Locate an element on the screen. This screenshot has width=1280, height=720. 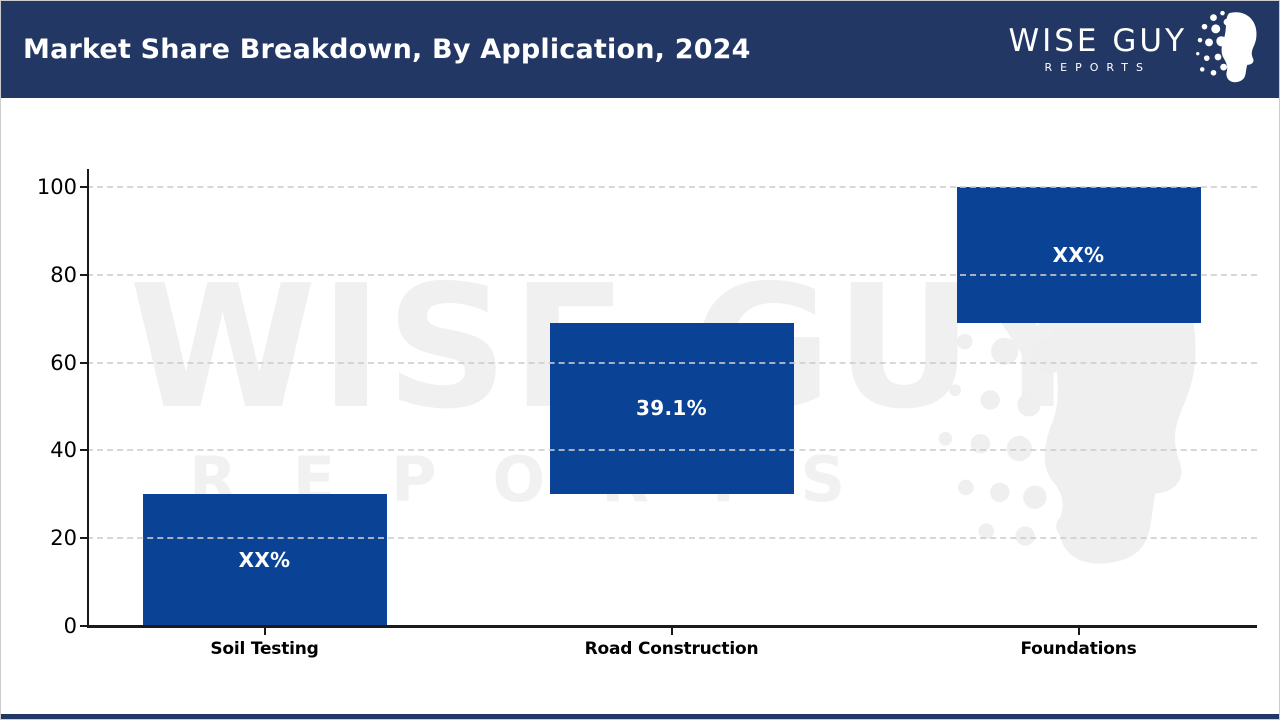
brand-name: WISE GUY is located at coordinates (1097, 40).